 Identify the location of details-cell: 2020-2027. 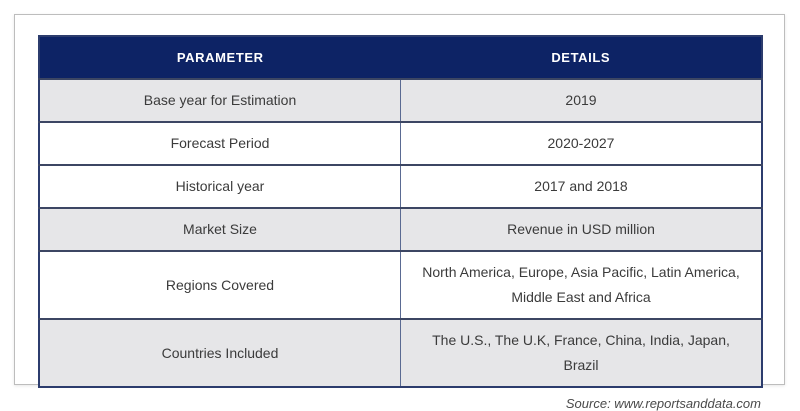
(581, 143).